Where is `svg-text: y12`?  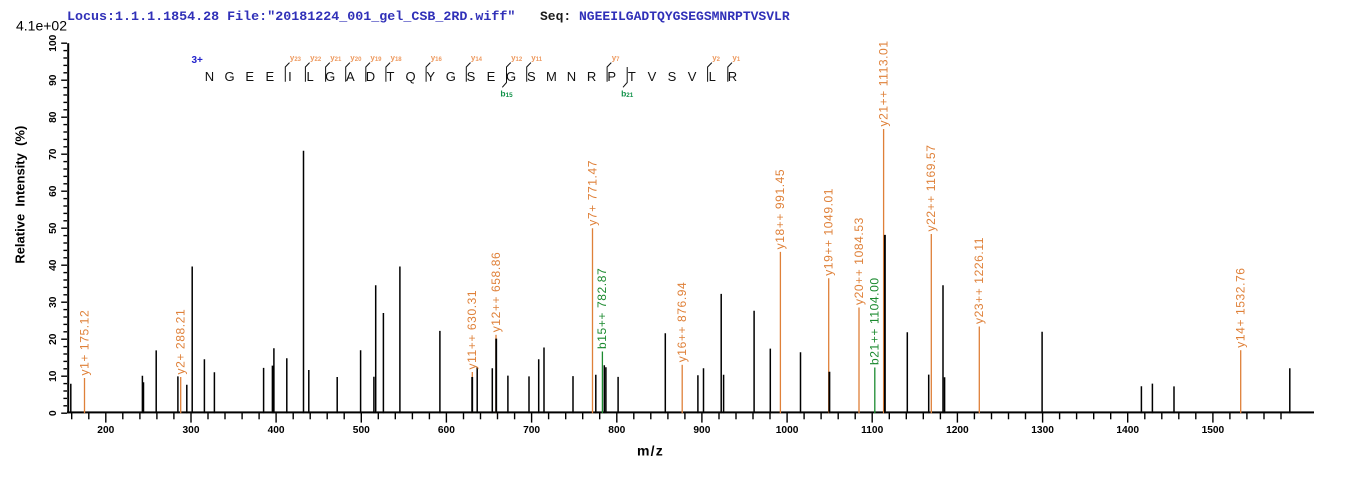
svg-text: y12 is located at coordinates (517, 58).